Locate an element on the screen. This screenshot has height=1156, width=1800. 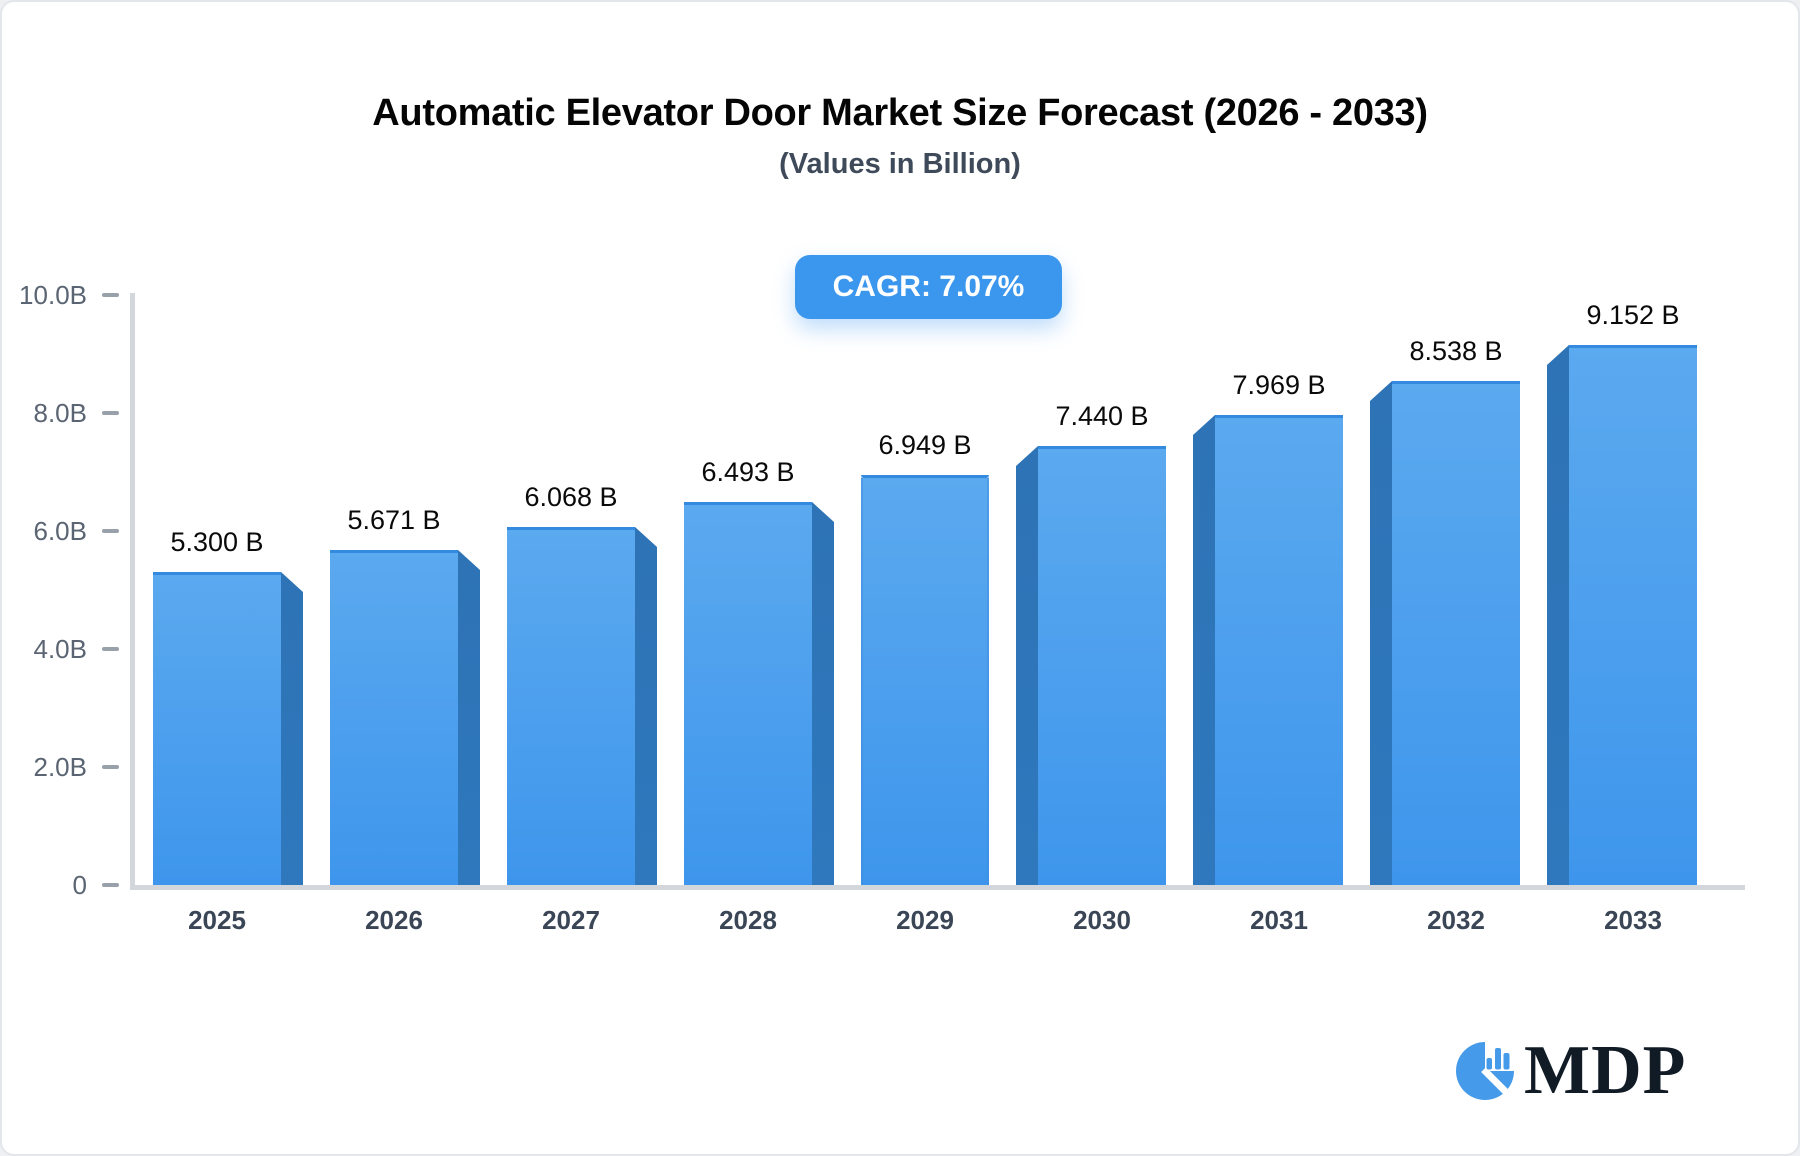
y-axis-tick-label: 2.0B is located at coordinates (60, 767).